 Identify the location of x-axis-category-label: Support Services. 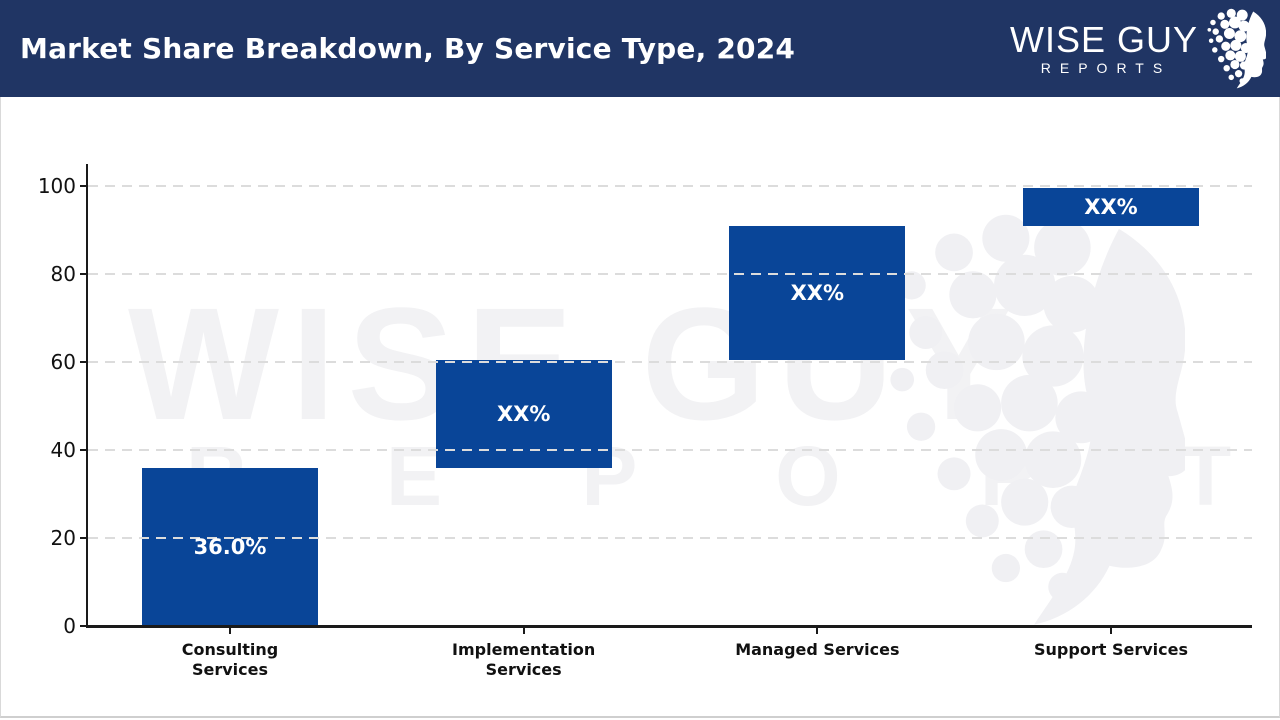
(1111, 649).